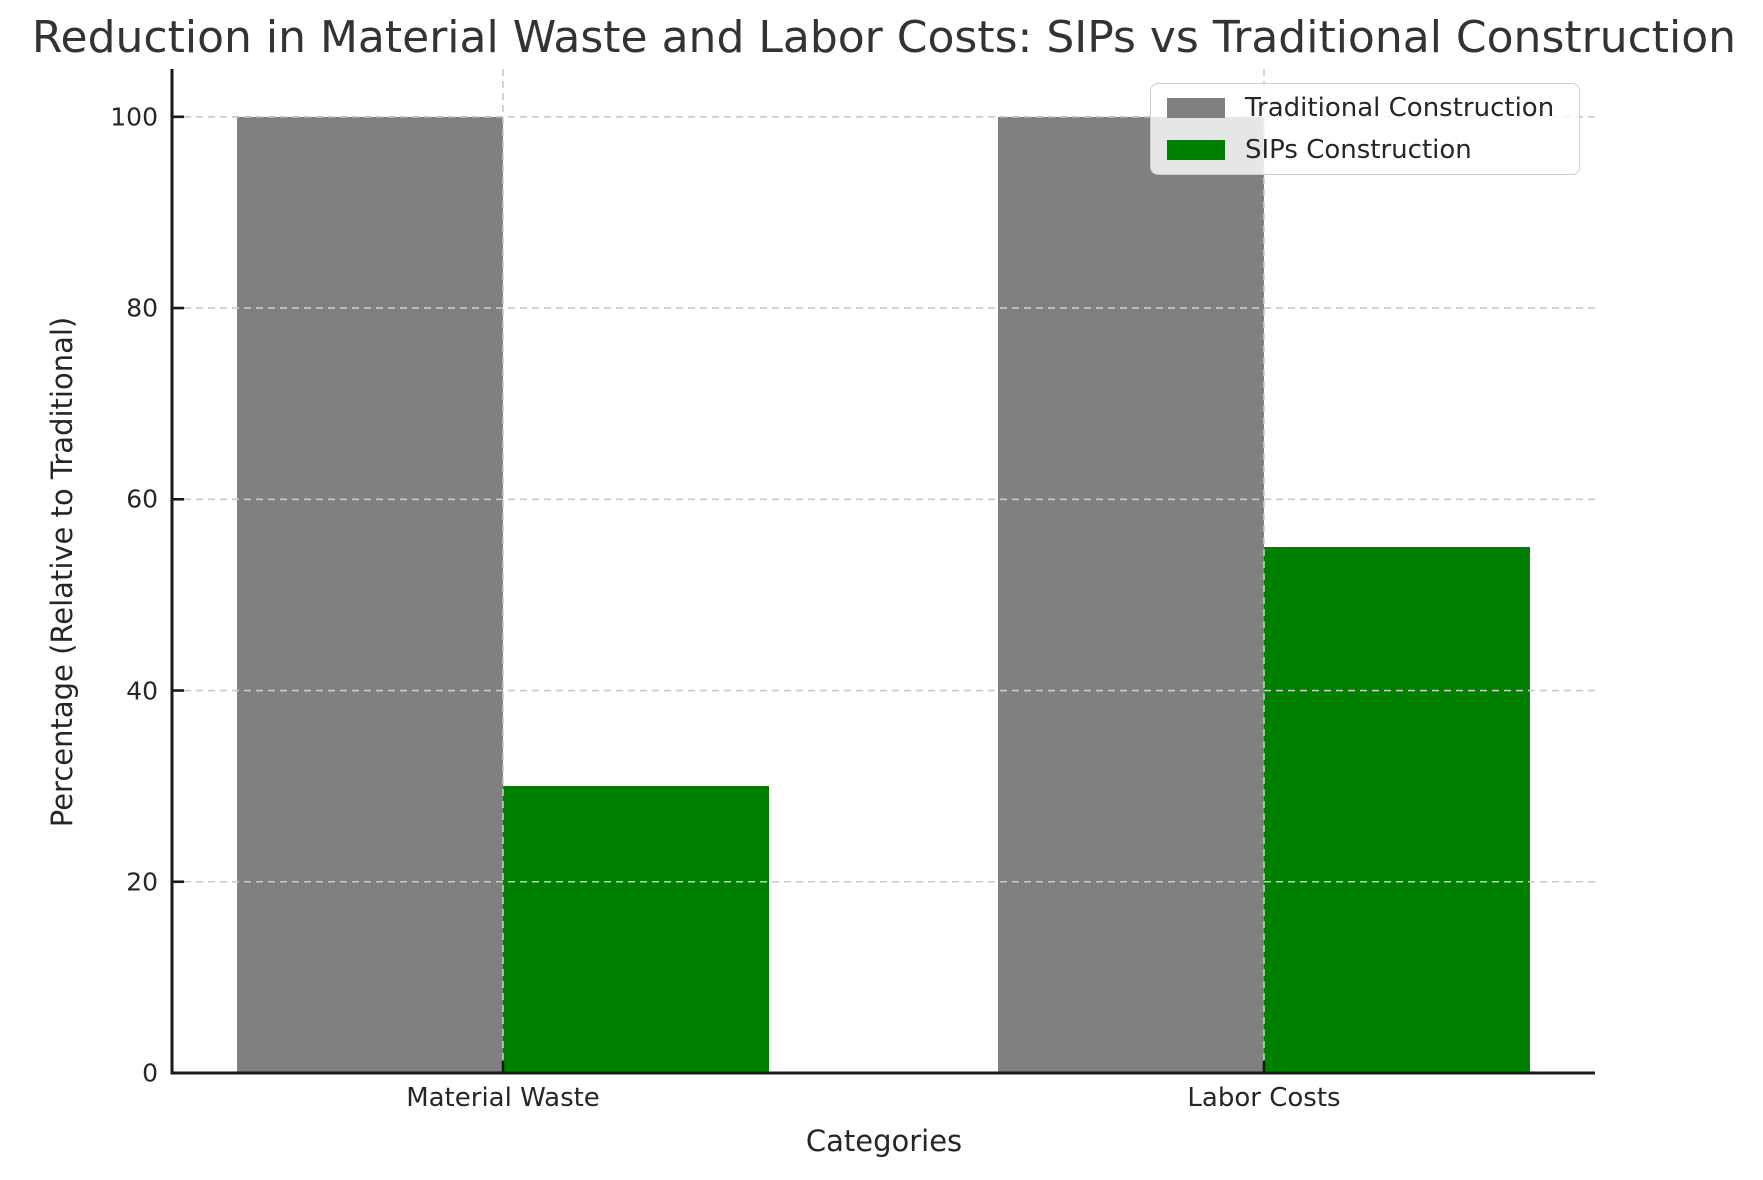  What do you see at coordinates (142, 499) in the screenshot?
I see `y-tick-label: 60` at bounding box center [142, 499].